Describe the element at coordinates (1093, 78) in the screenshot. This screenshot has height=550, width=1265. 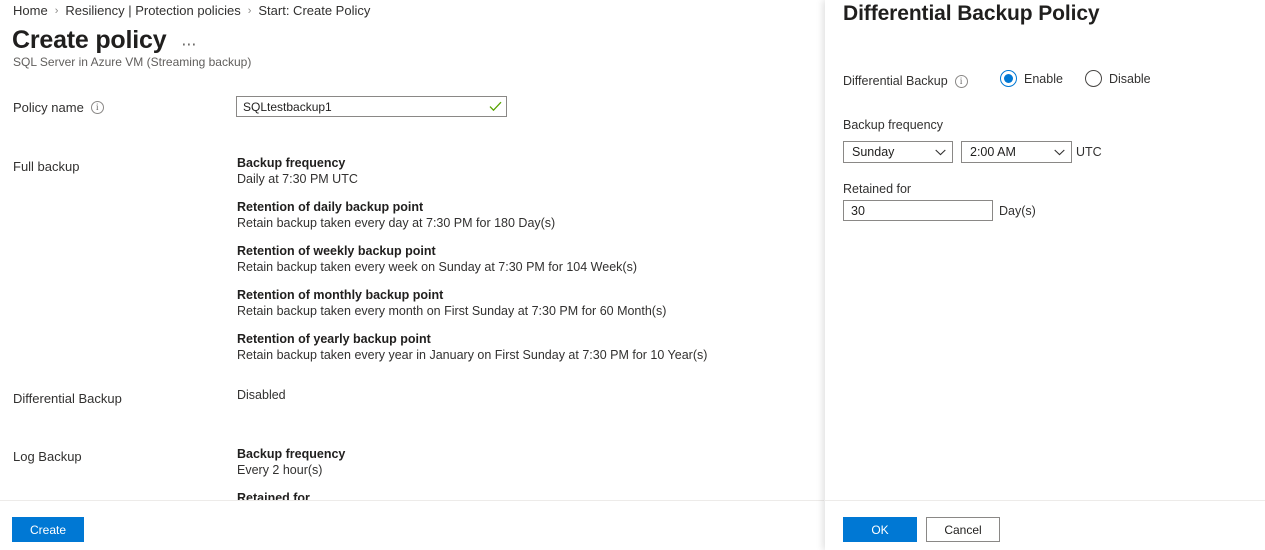
I see `radio-mark-disable` at that location.